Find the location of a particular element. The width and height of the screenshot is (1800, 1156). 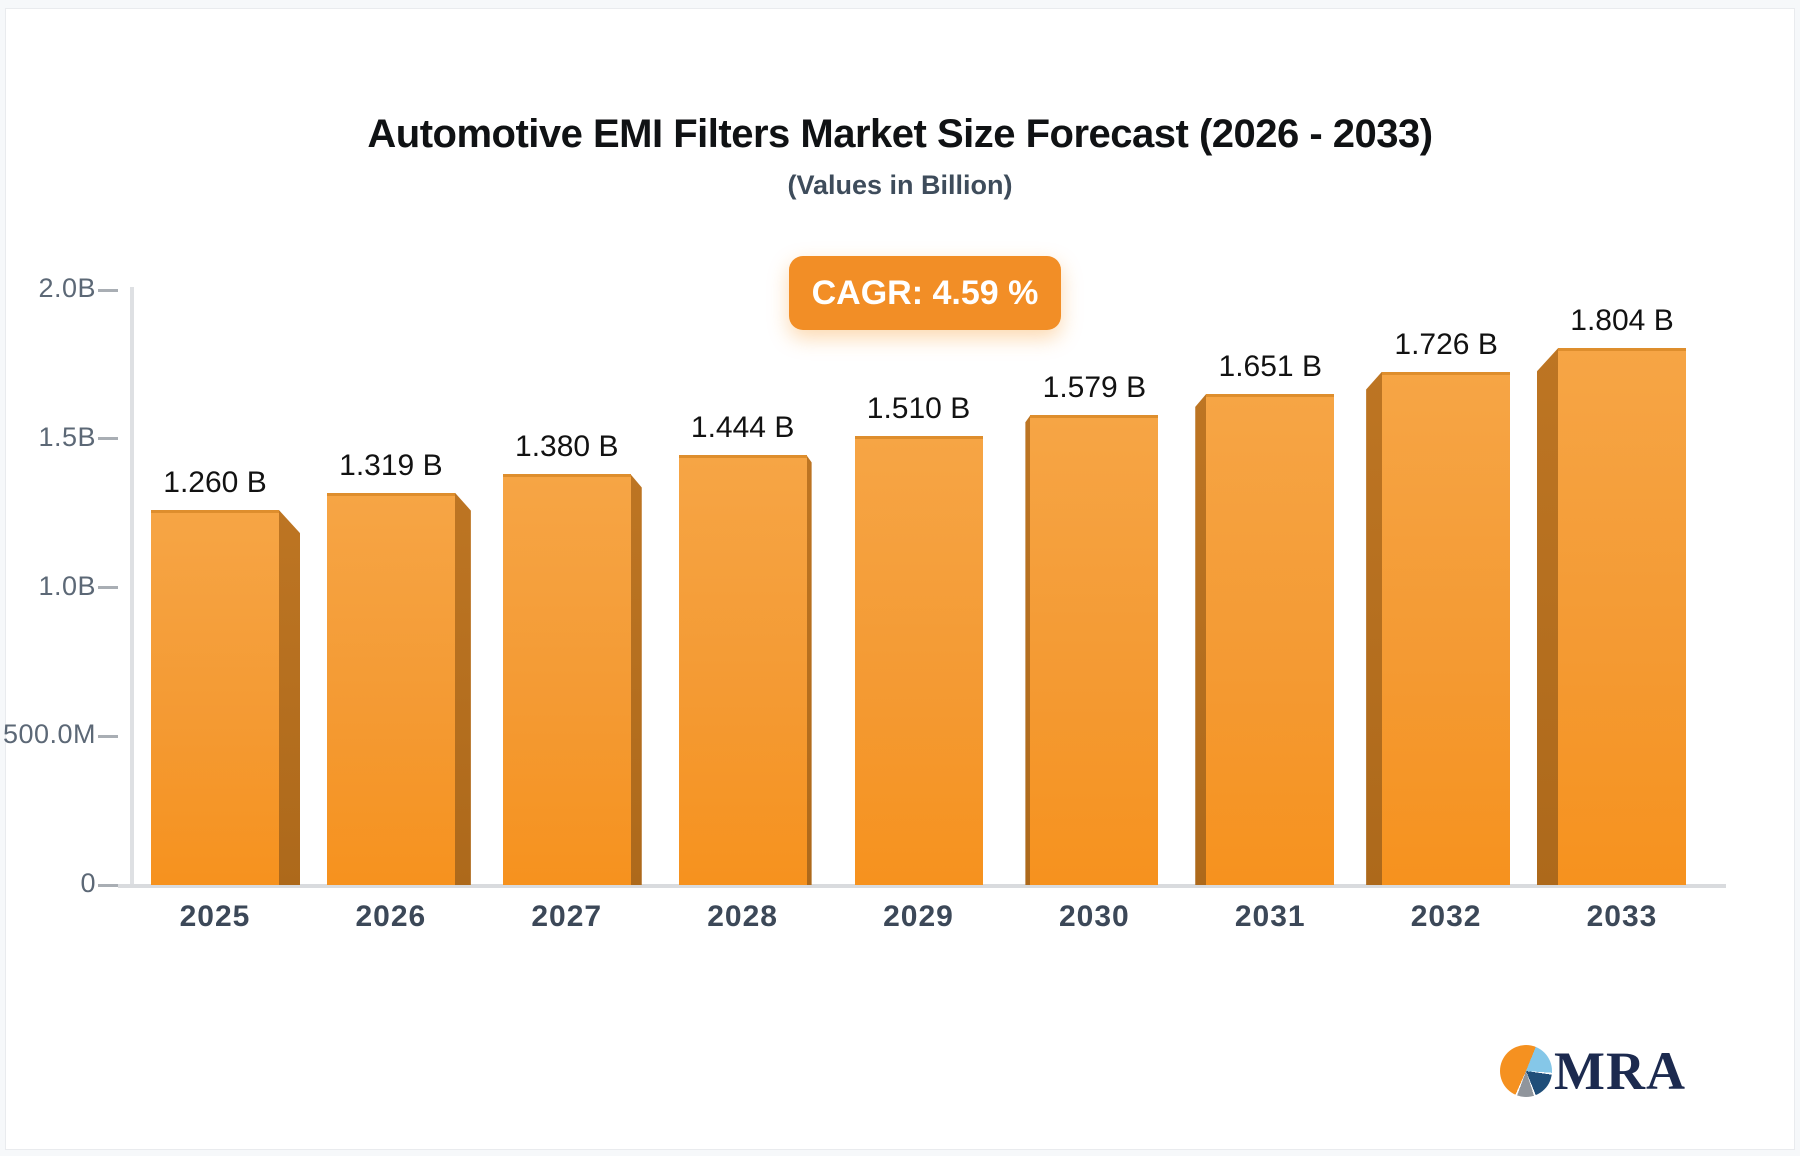

bar-value-label: 1.380 B is located at coordinates (567, 447).